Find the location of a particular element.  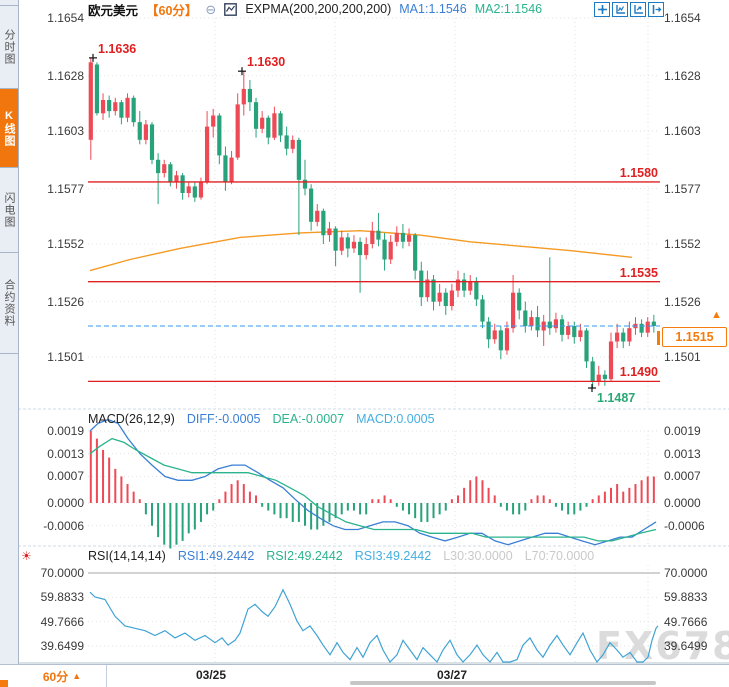

price-axis-tick-right: 1.1654 is located at coordinates (682, 18).